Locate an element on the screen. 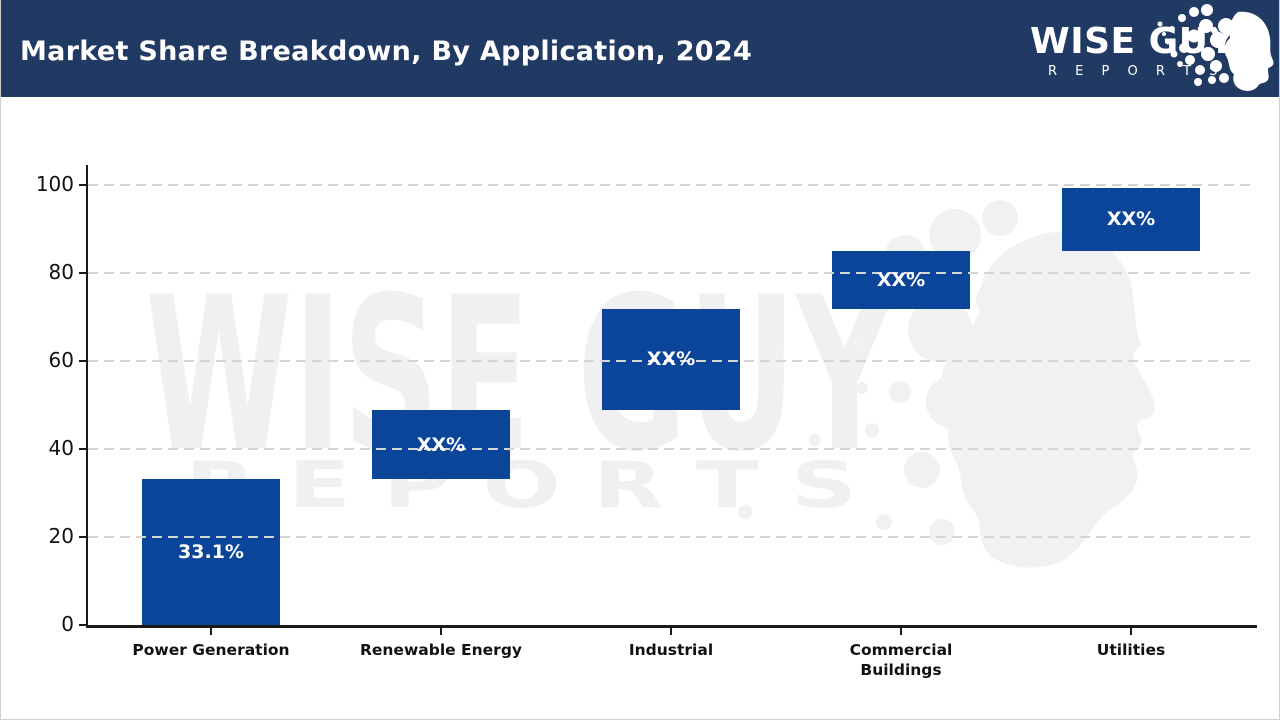  y-tick-label-80: 80 is located at coordinates (61, 272).